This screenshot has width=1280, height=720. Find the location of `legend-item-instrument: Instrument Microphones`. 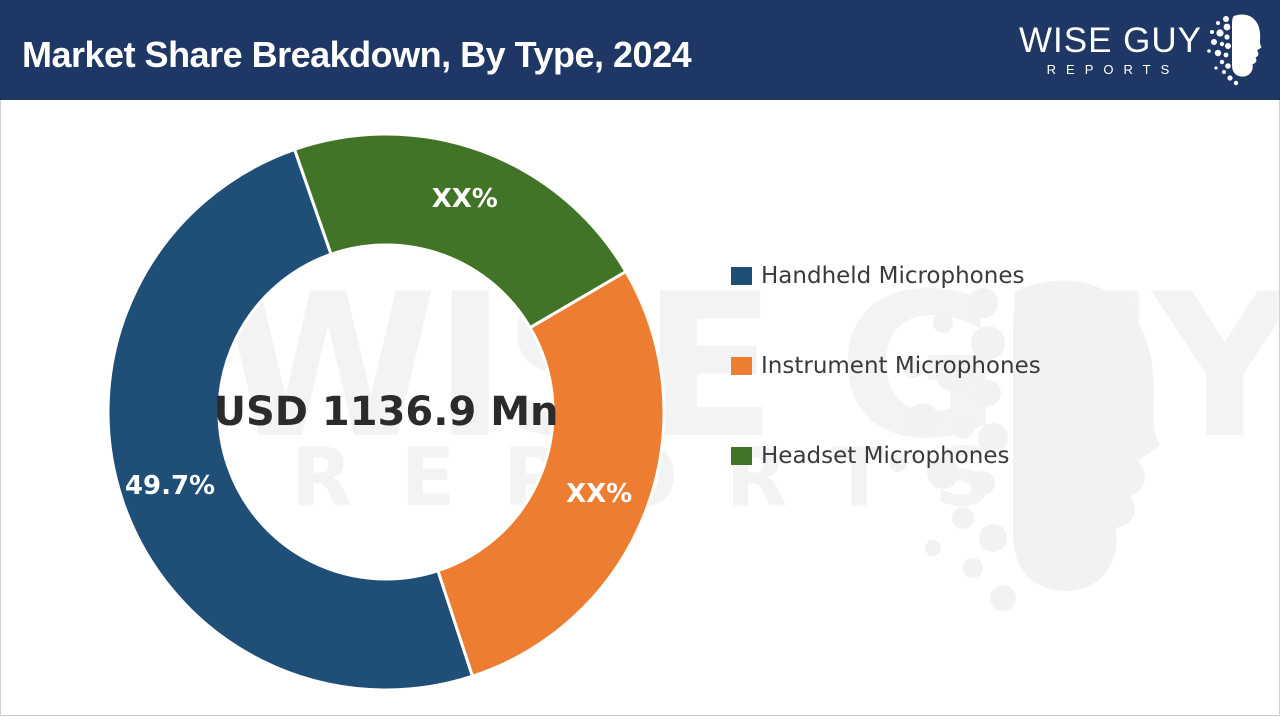

legend-item-instrument: Instrument Microphones is located at coordinates (886, 366).